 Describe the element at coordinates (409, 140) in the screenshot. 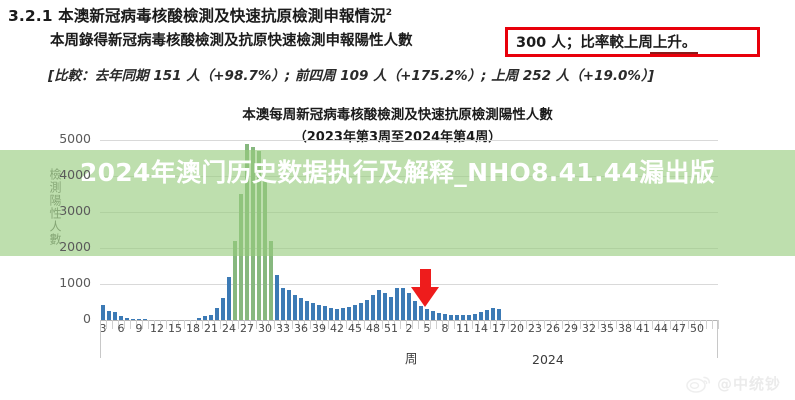

I see `grid-line` at that location.